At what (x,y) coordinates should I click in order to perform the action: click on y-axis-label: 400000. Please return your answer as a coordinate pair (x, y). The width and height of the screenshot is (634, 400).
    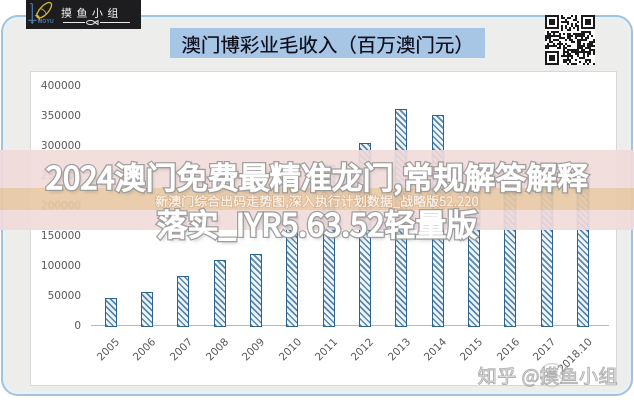
    Looking at the image, I should click on (60, 86).